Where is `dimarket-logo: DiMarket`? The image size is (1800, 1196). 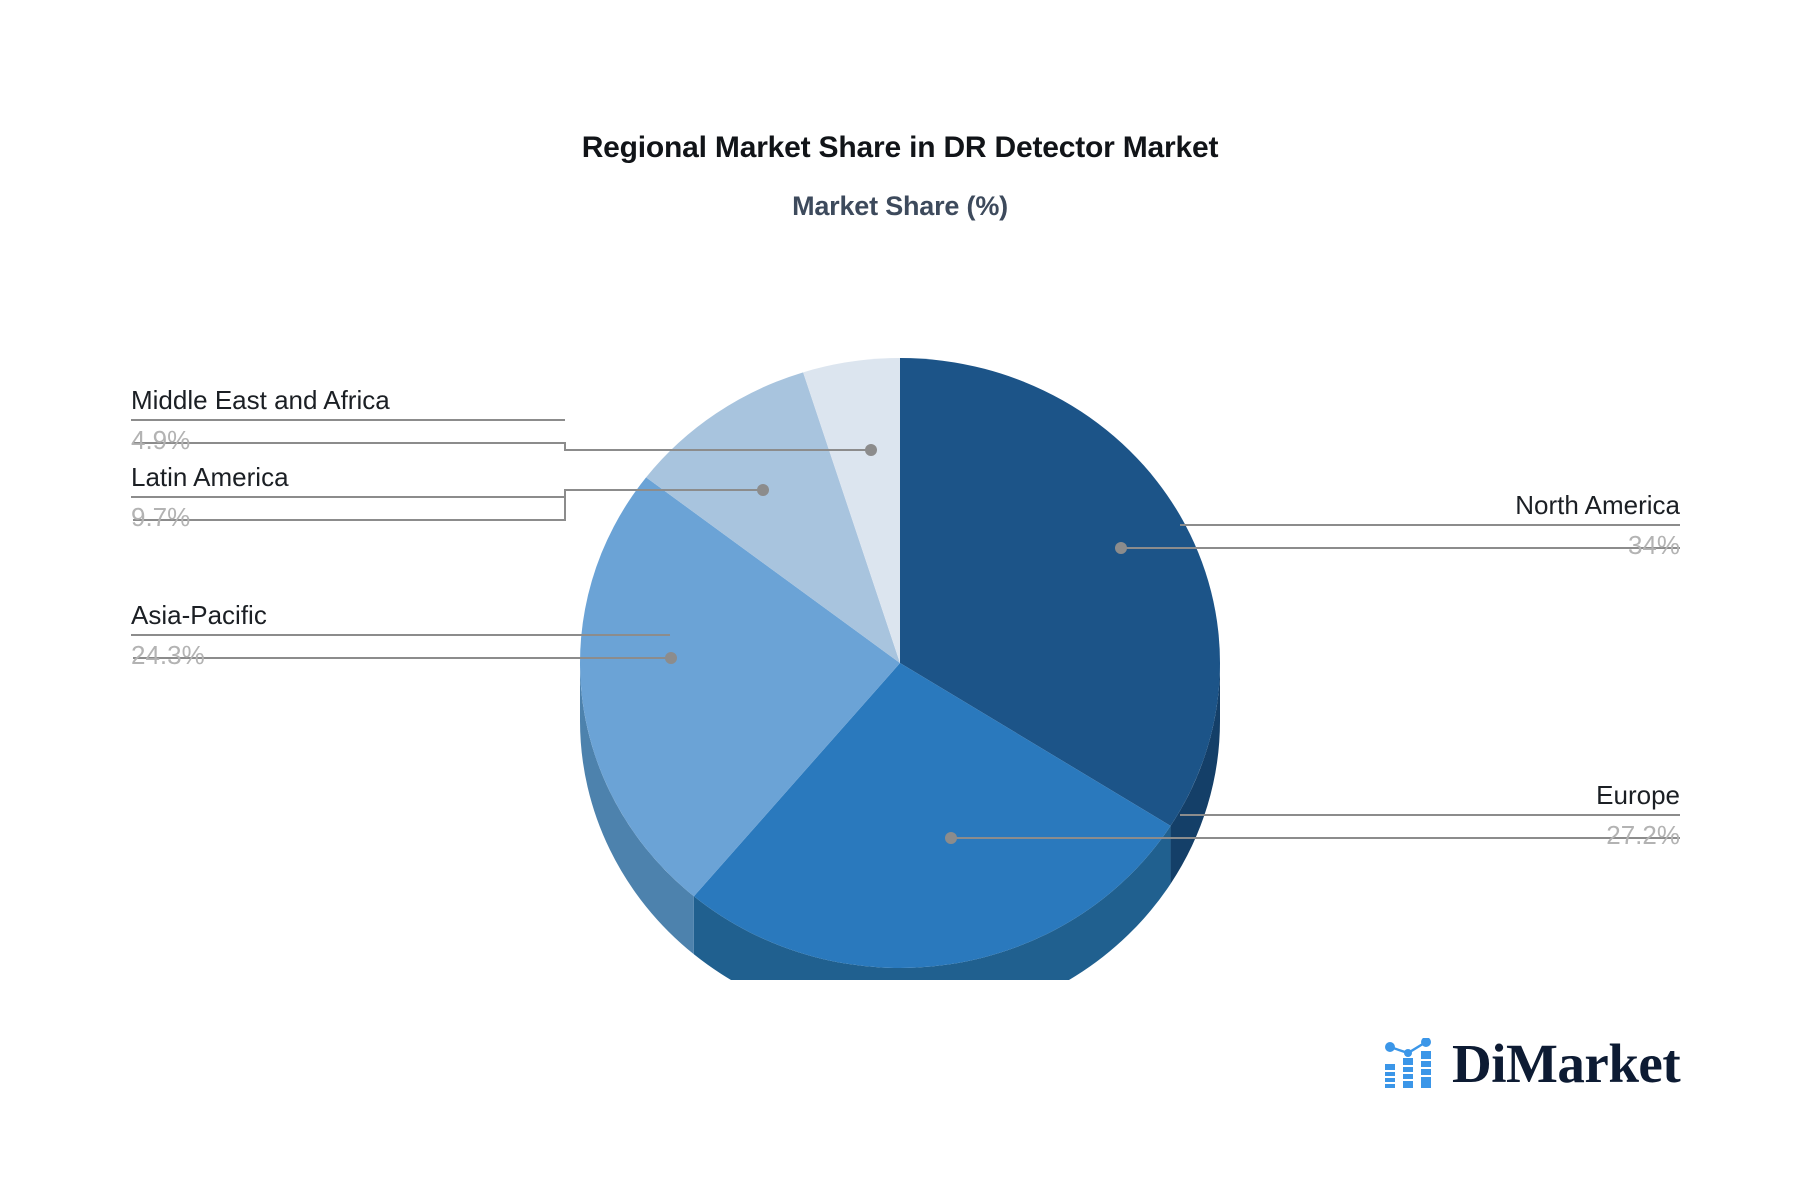
dimarket-logo: DiMarket is located at coordinates (1532, 1063).